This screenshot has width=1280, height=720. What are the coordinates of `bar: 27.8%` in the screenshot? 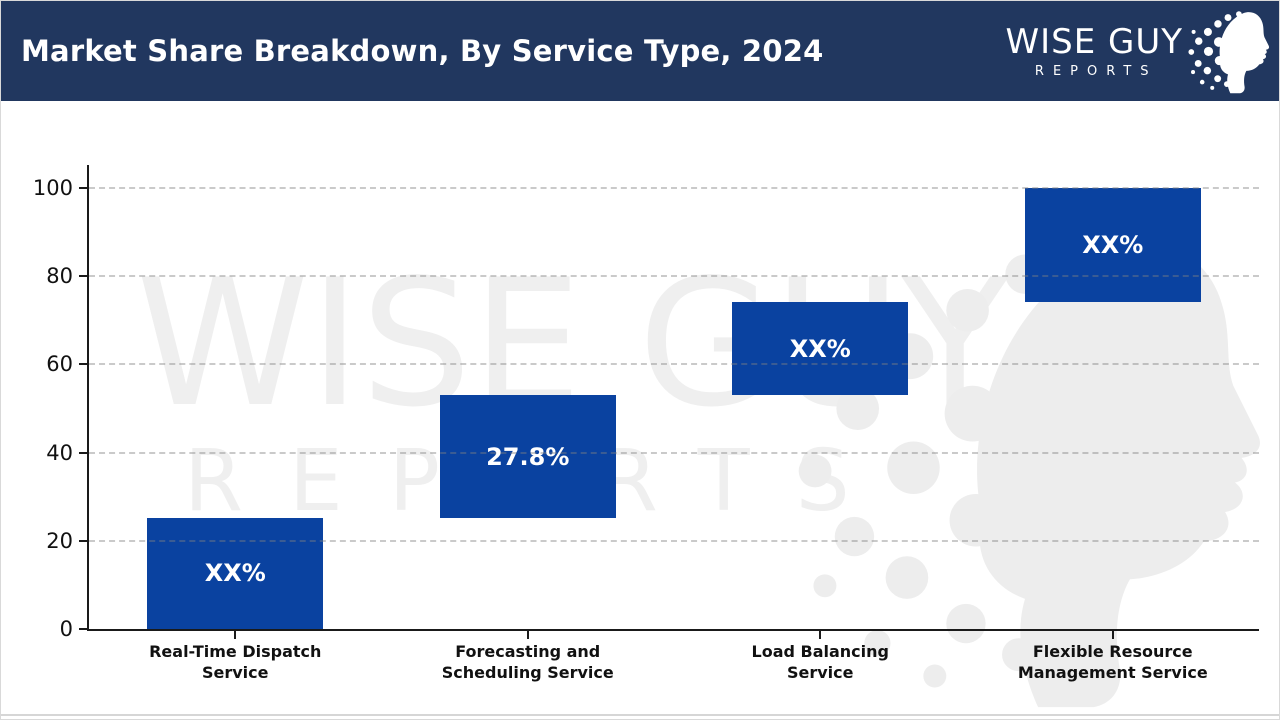 It's located at (527, 456).